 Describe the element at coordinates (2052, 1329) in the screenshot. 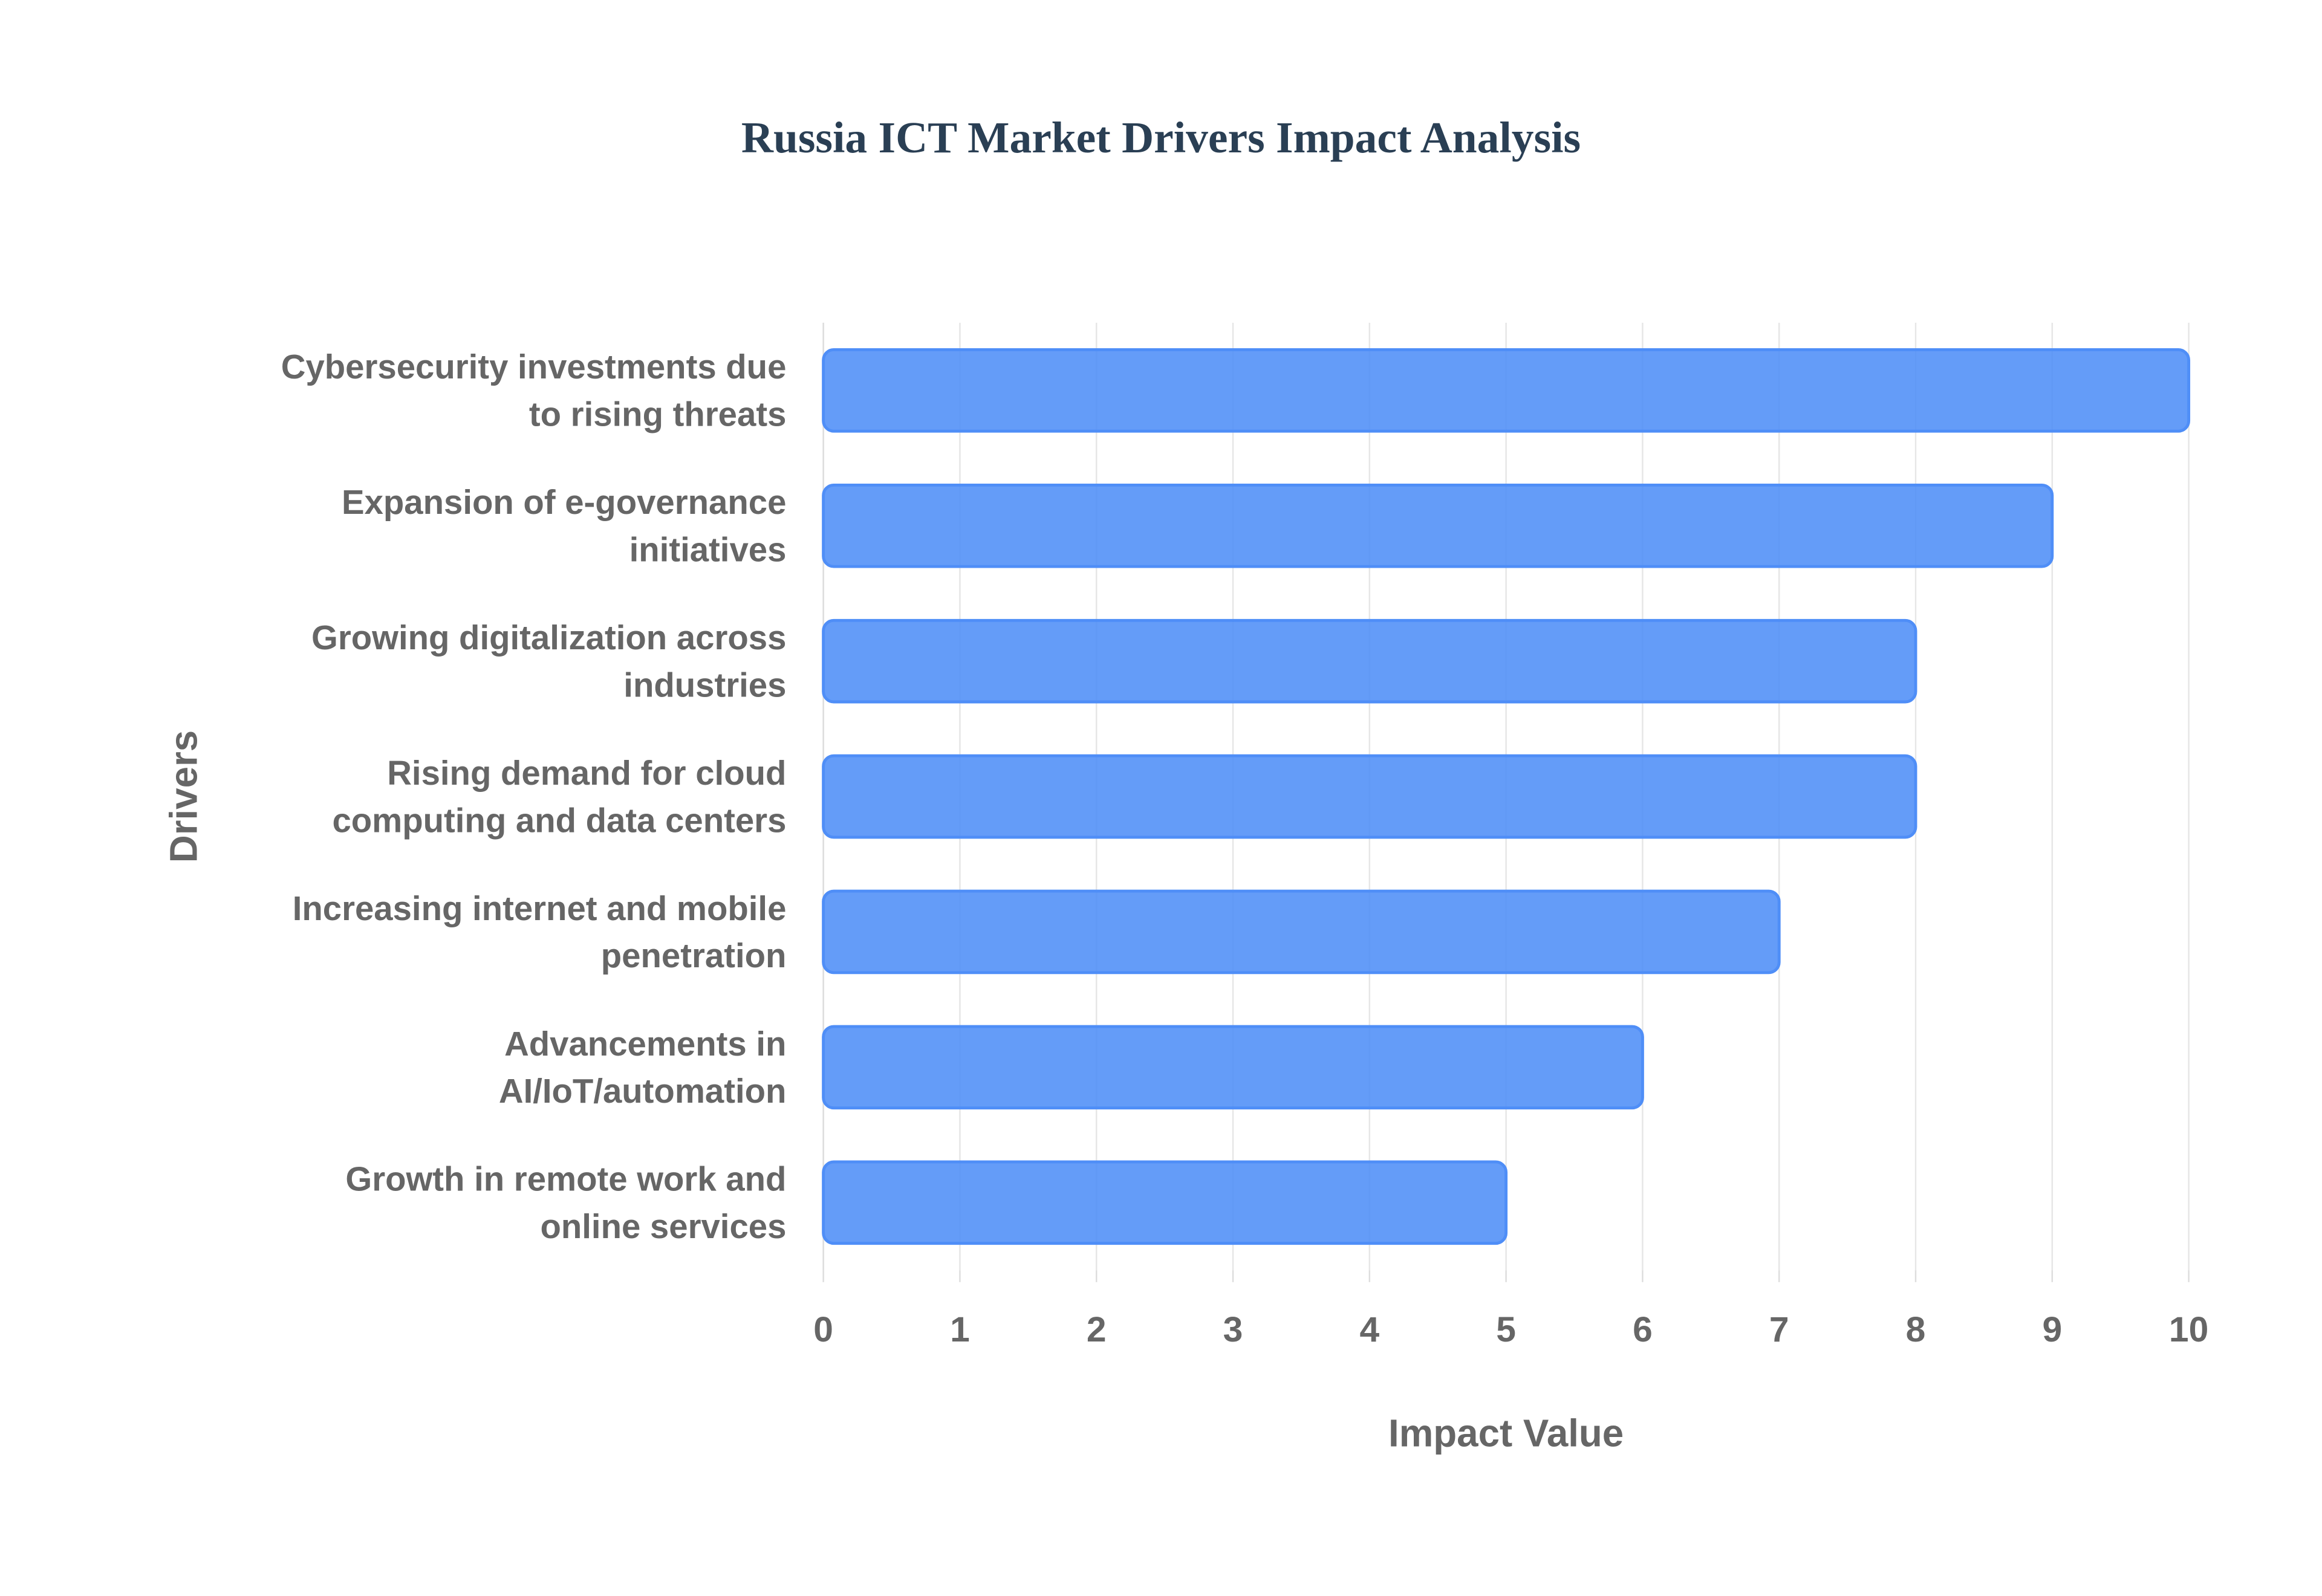

I see `x-tick-label: 9` at that location.